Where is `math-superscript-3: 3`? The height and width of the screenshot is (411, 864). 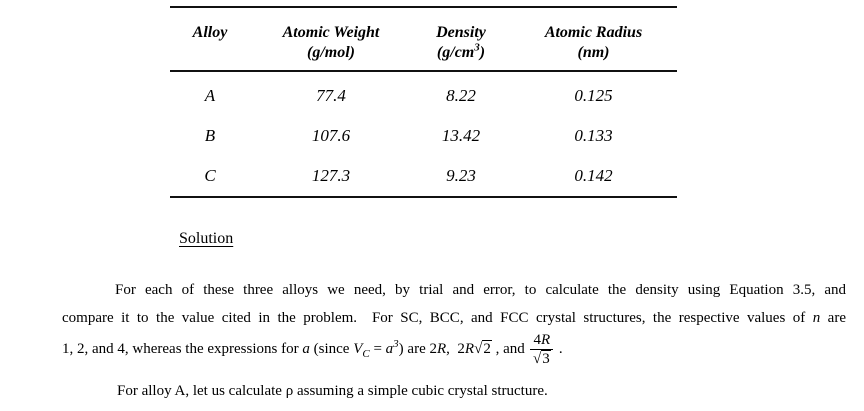
math-superscript-3: 3 is located at coordinates (396, 344).